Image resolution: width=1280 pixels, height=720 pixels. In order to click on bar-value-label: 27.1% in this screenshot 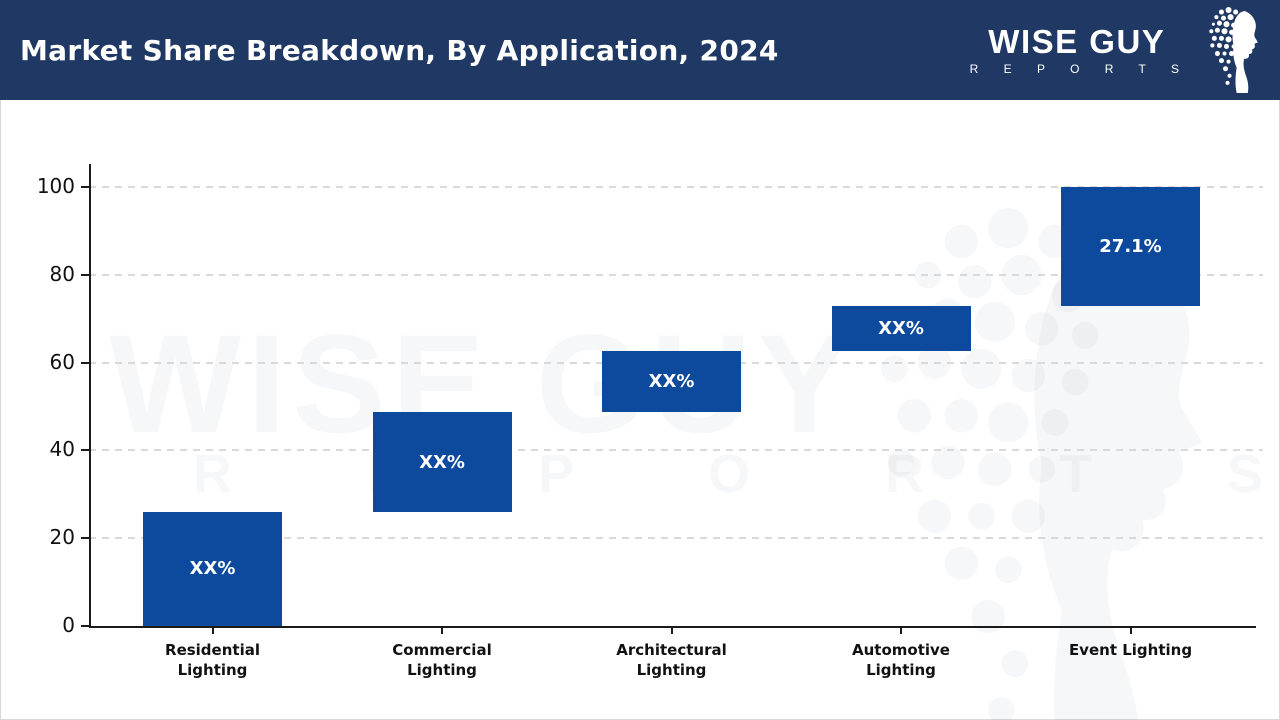, I will do `click(1130, 246)`.